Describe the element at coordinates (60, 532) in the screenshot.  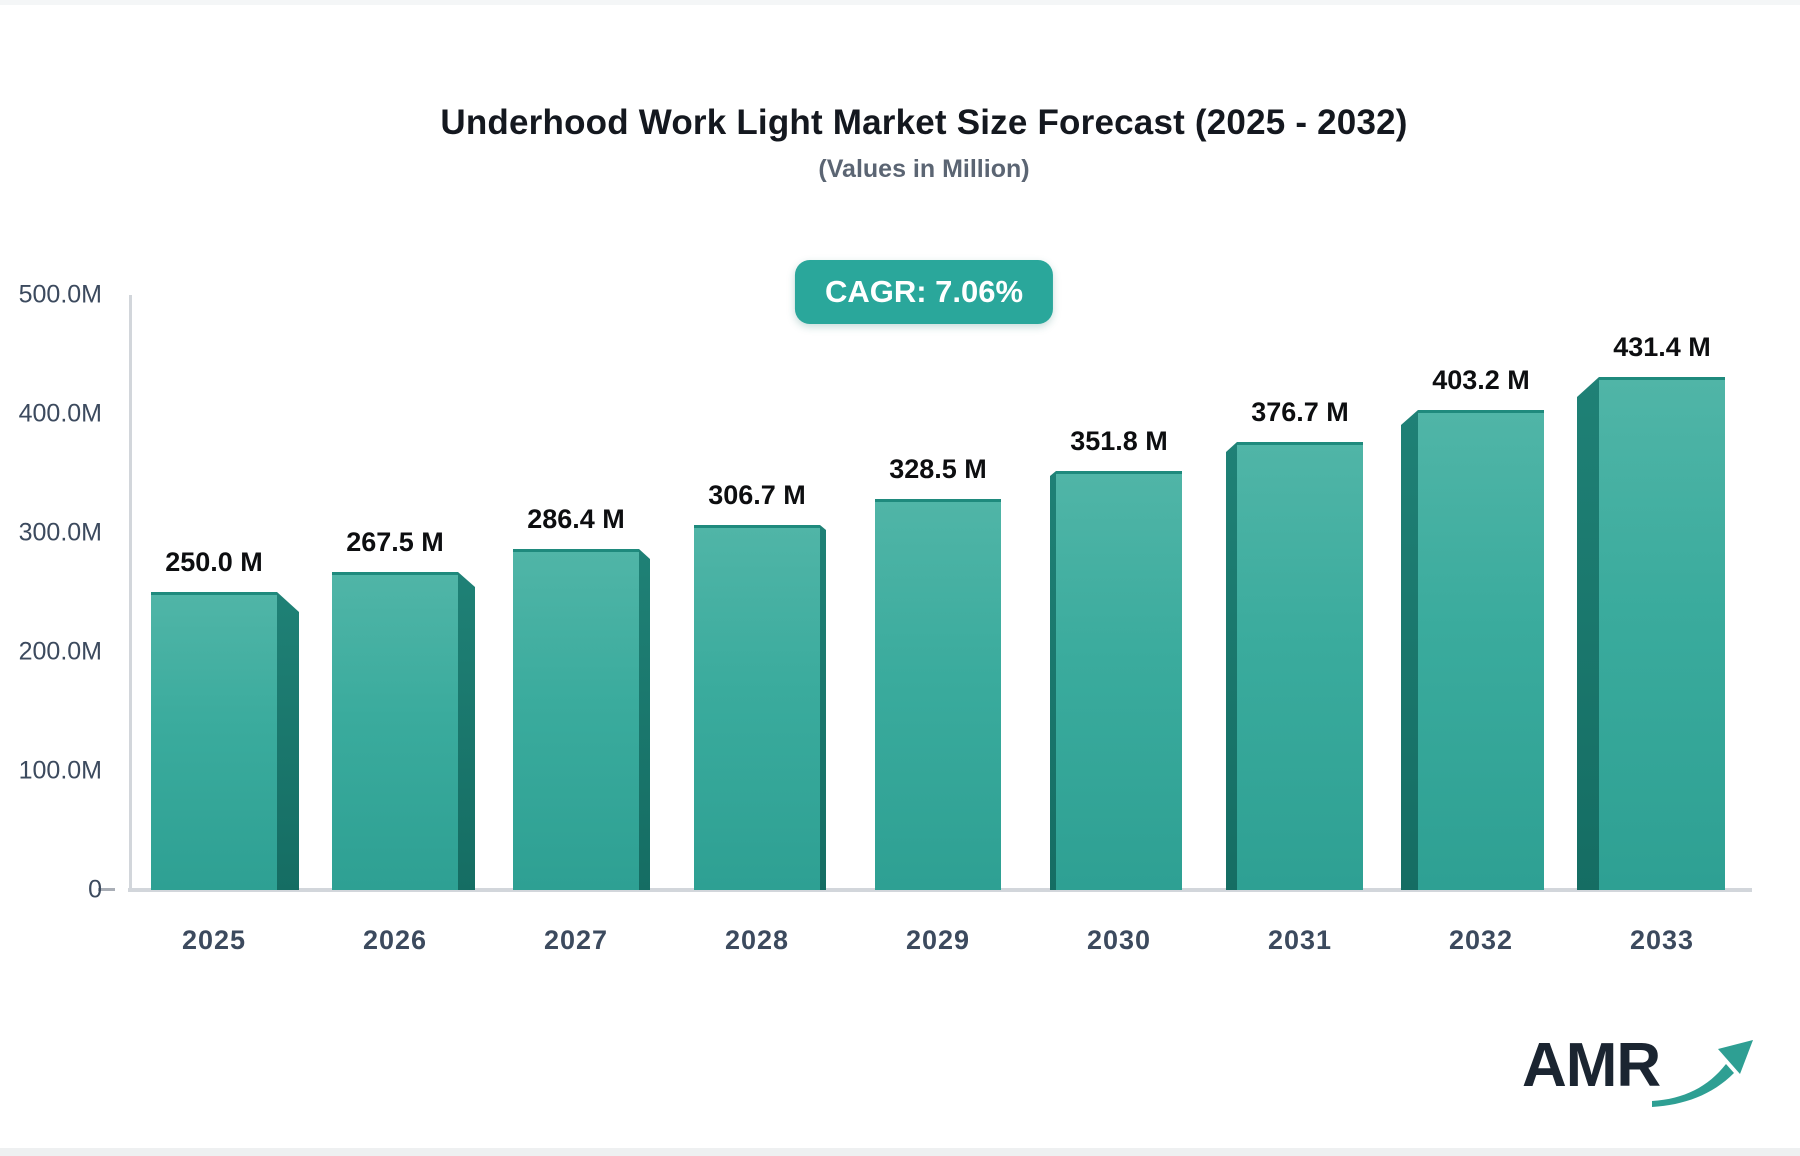
I see `y-axis-label: 300.0M` at that location.